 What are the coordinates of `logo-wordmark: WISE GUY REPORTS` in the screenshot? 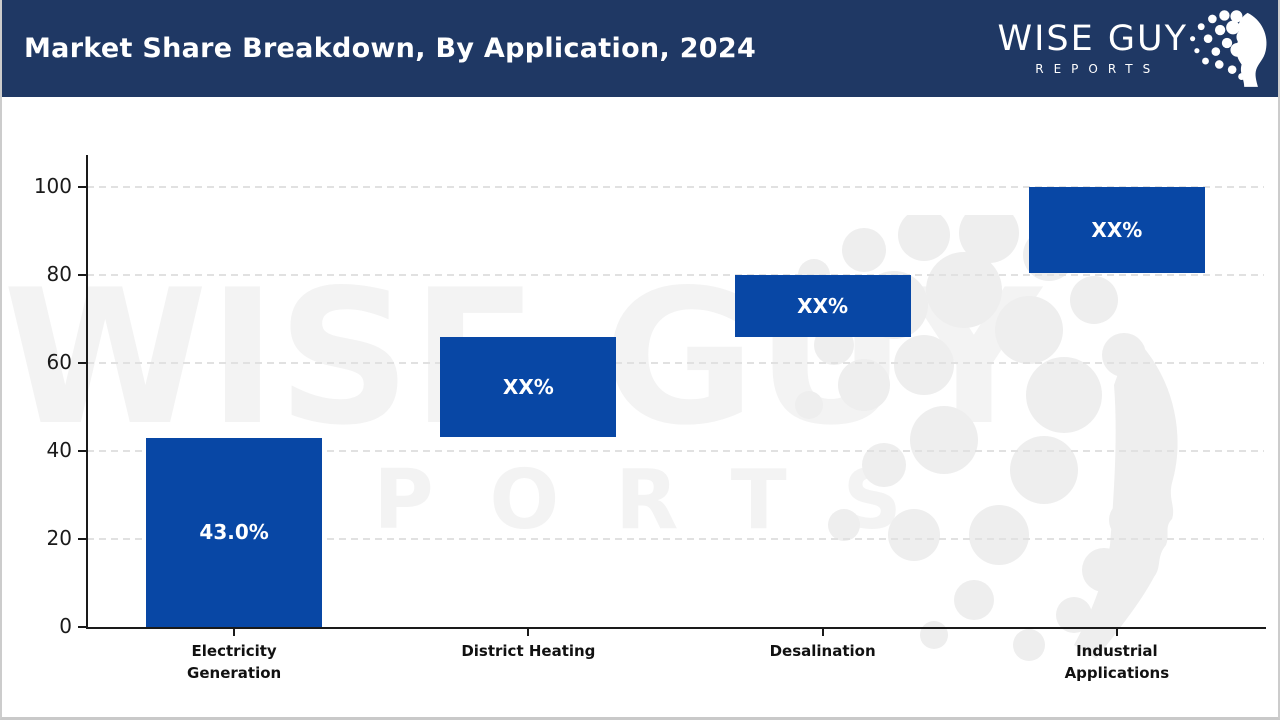 It's located at (1092, 47).